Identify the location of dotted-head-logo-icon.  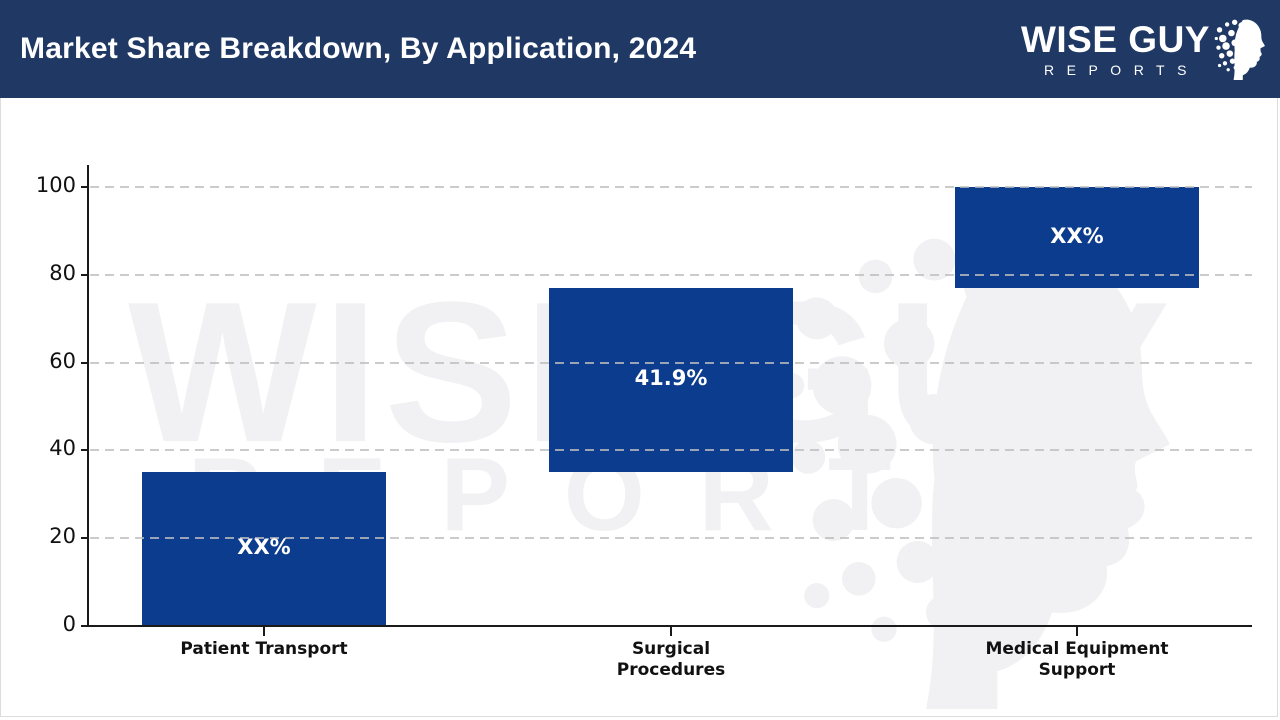
(1239, 49).